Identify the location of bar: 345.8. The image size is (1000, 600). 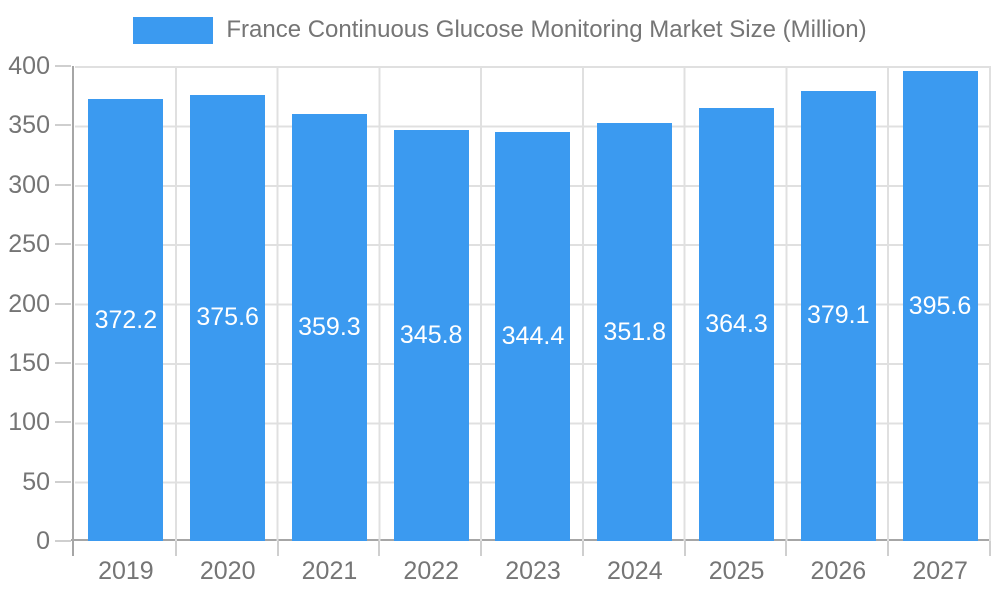
(431, 335).